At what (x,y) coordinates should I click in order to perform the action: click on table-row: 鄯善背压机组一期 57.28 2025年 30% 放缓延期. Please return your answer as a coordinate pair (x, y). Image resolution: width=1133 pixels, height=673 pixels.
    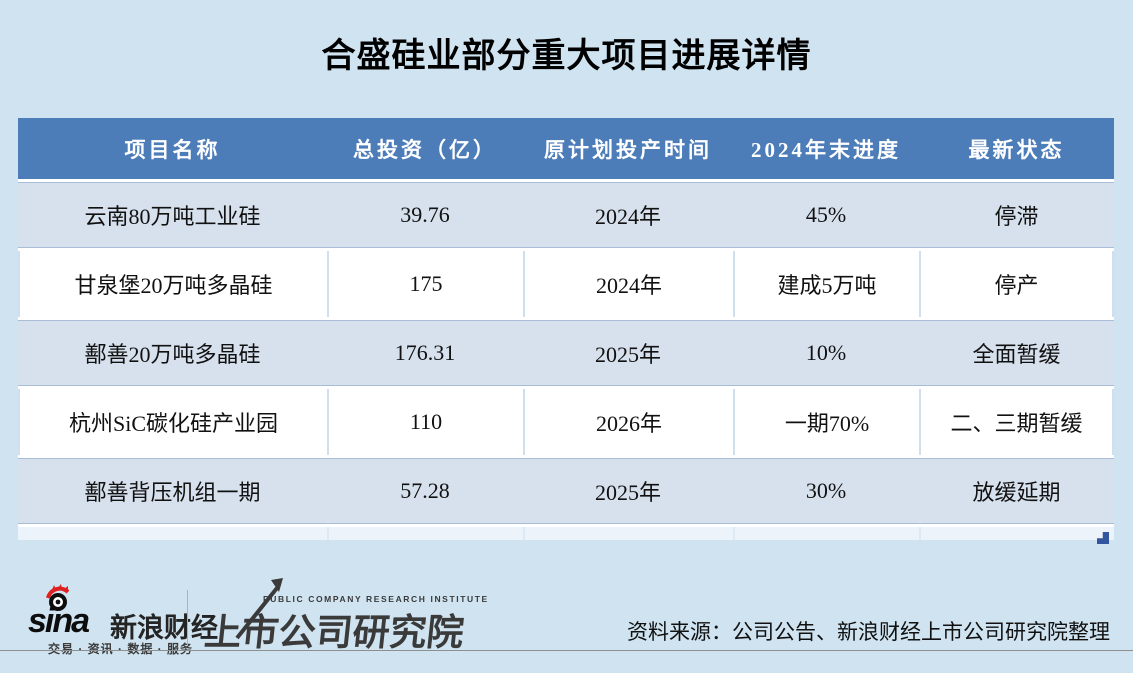
    Looking at the image, I should click on (566, 492).